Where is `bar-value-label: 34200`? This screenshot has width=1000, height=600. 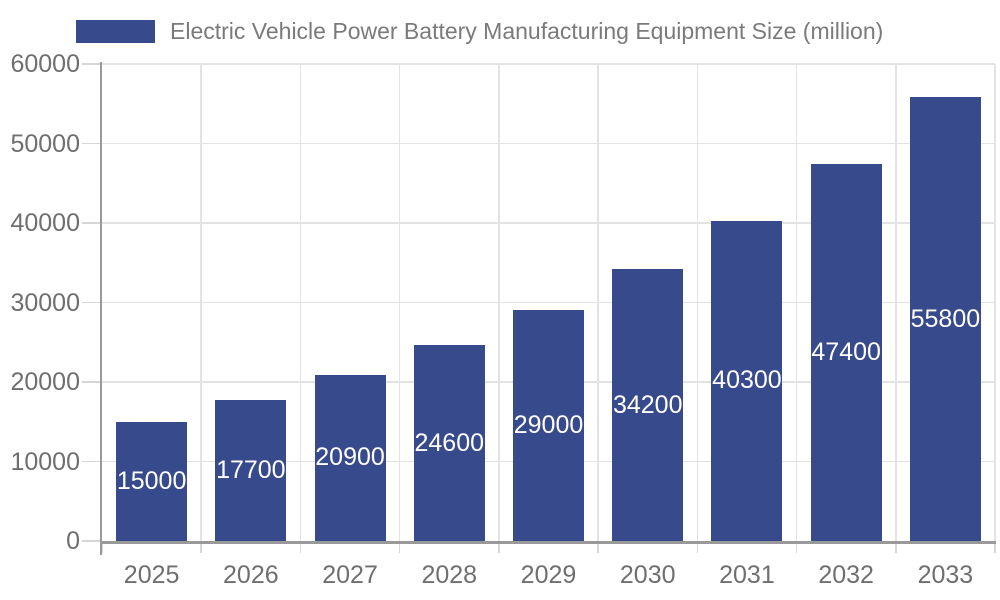
bar-value-label: 34200 is located at coordinates (647, 404).